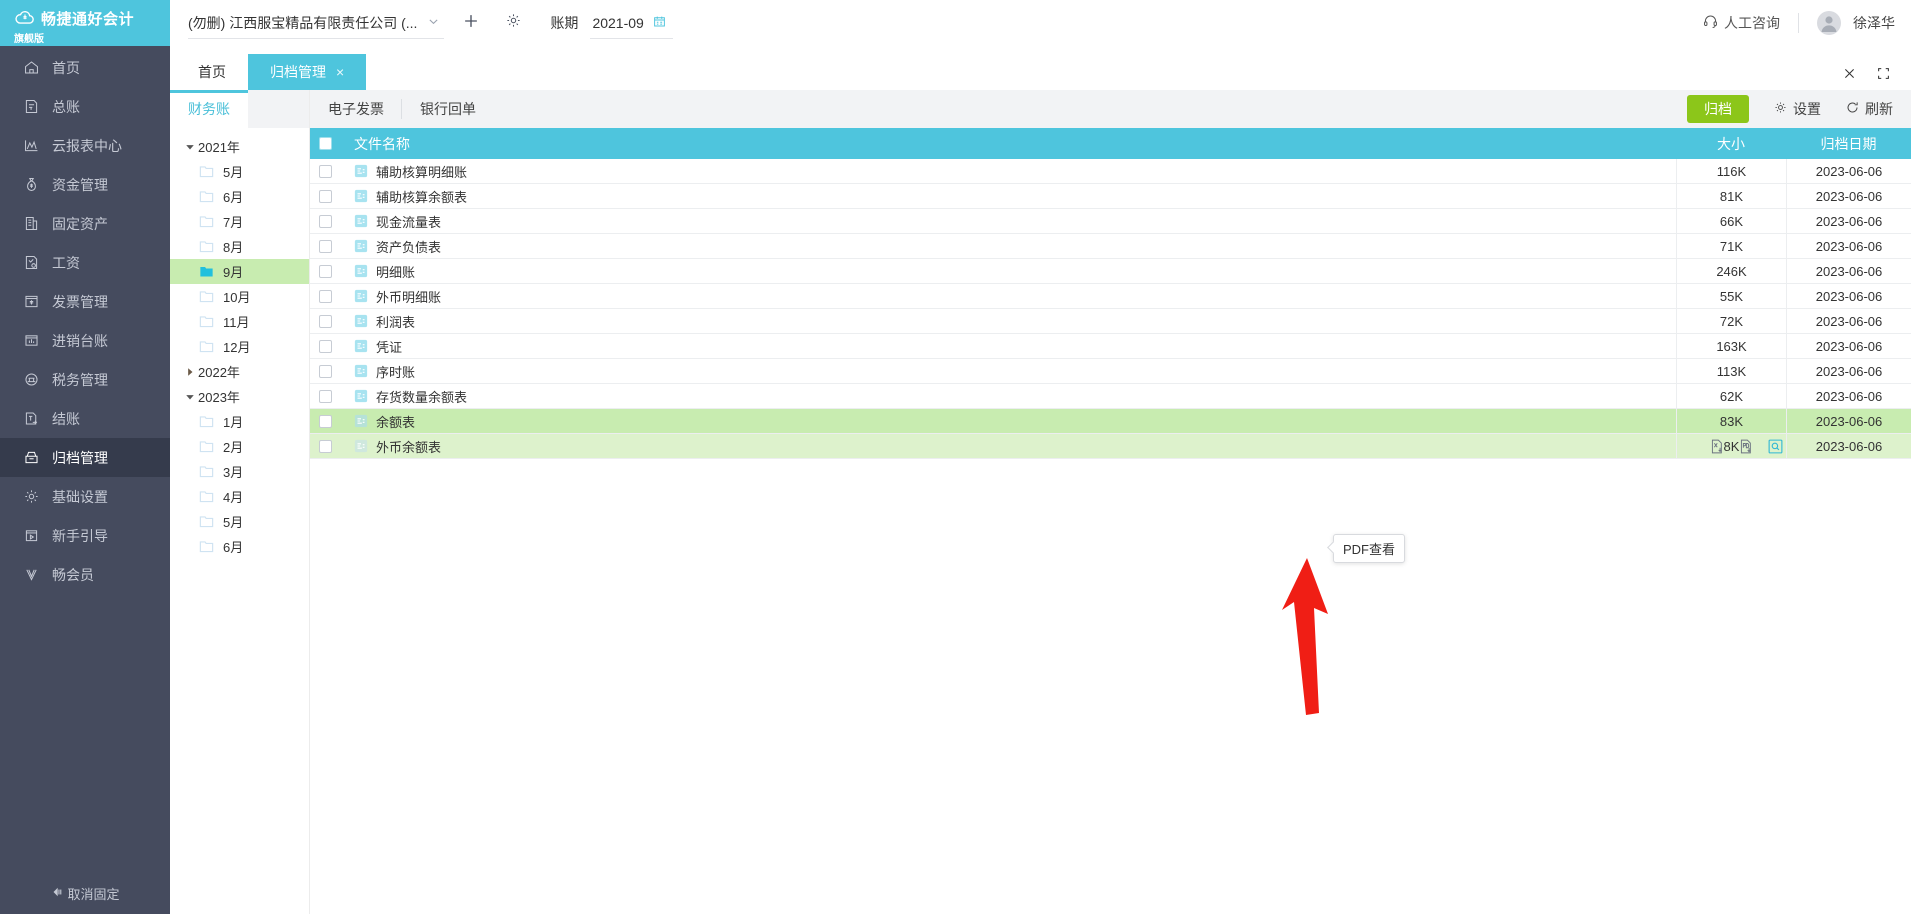 This screenshot has height=914, width=1911. Describe the element at coordinates (31, 224) in the screenshot. I see `building-icon` at that location.